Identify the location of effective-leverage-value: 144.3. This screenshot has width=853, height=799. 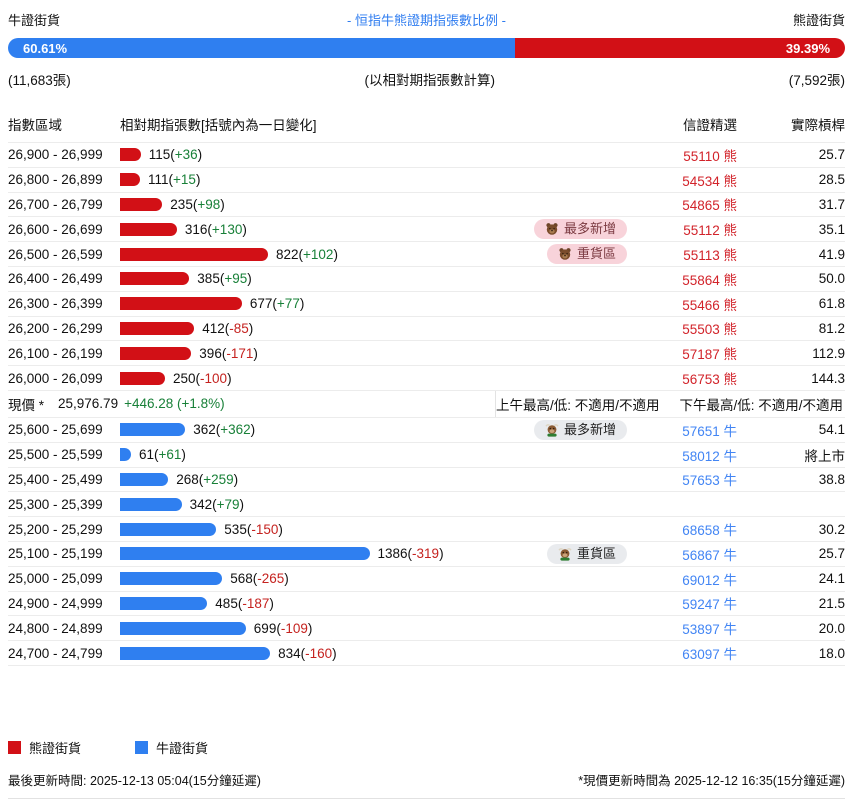
(828, 378).